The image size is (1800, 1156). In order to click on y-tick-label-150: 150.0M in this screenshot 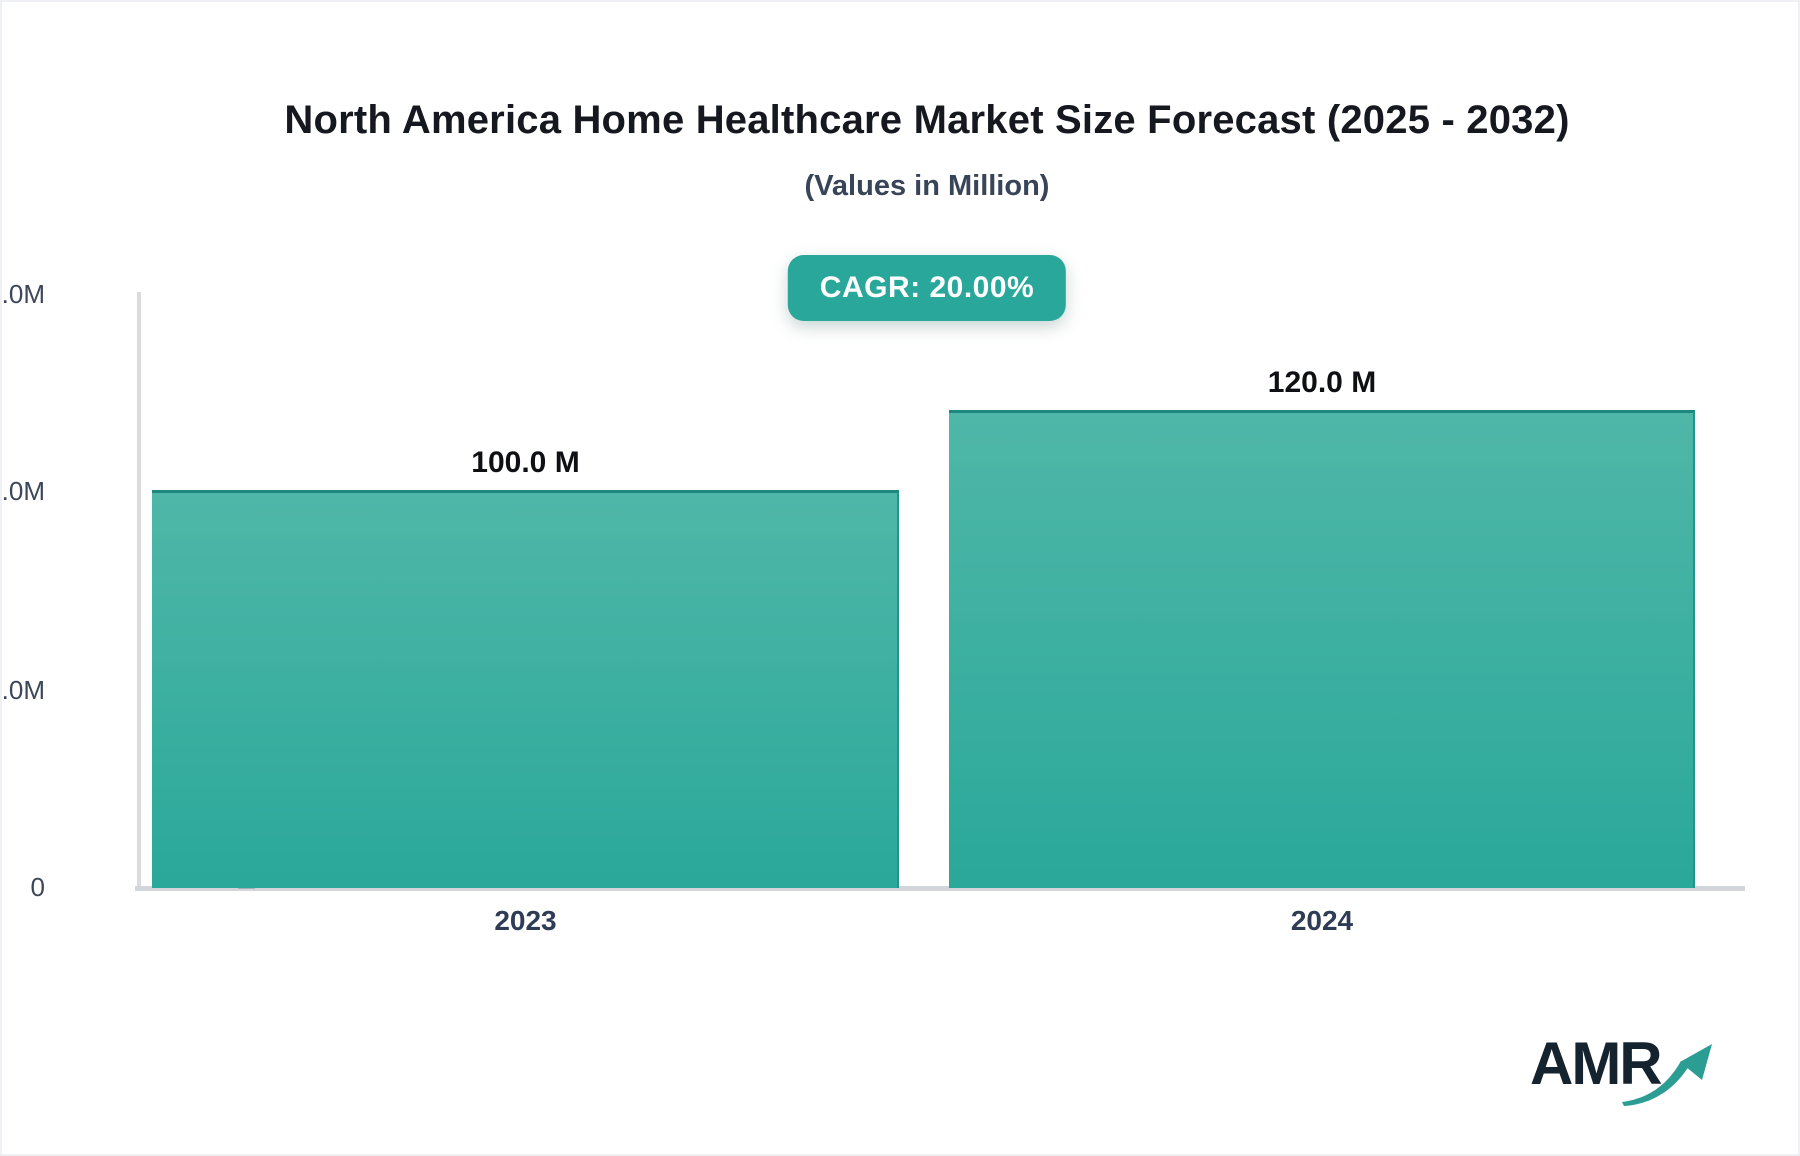, I will do `click(23, 294)`.